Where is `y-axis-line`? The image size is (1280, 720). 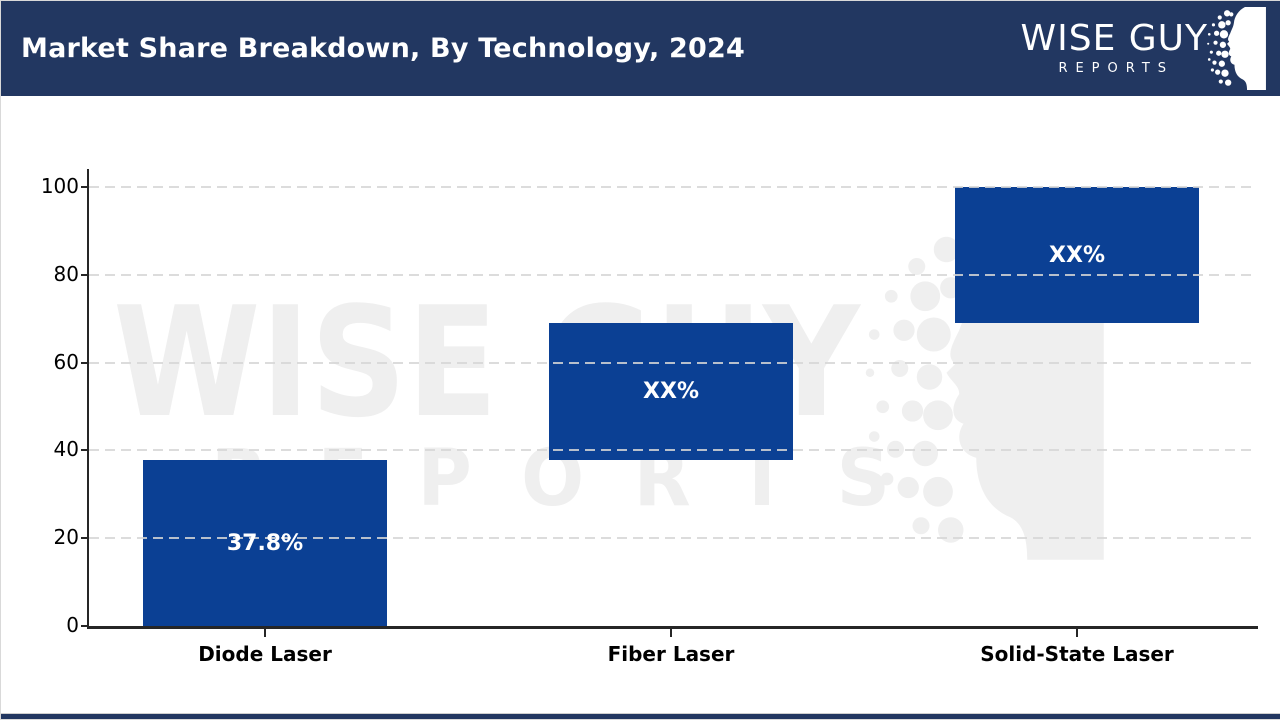
y-axis-line is located at coordinates (88, 399).